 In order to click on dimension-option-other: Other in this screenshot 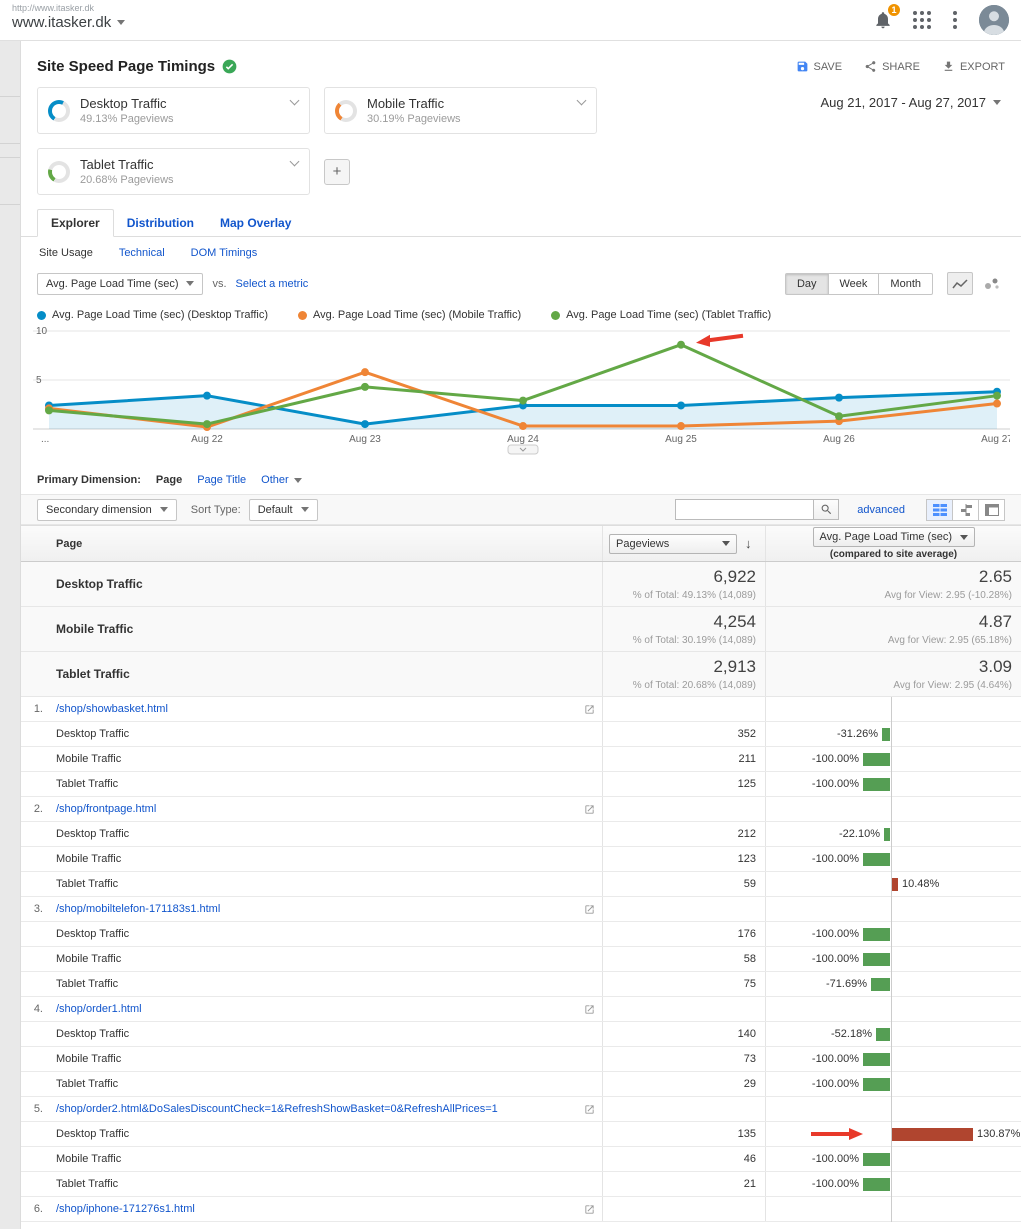, I will do `click(281, 480)`.